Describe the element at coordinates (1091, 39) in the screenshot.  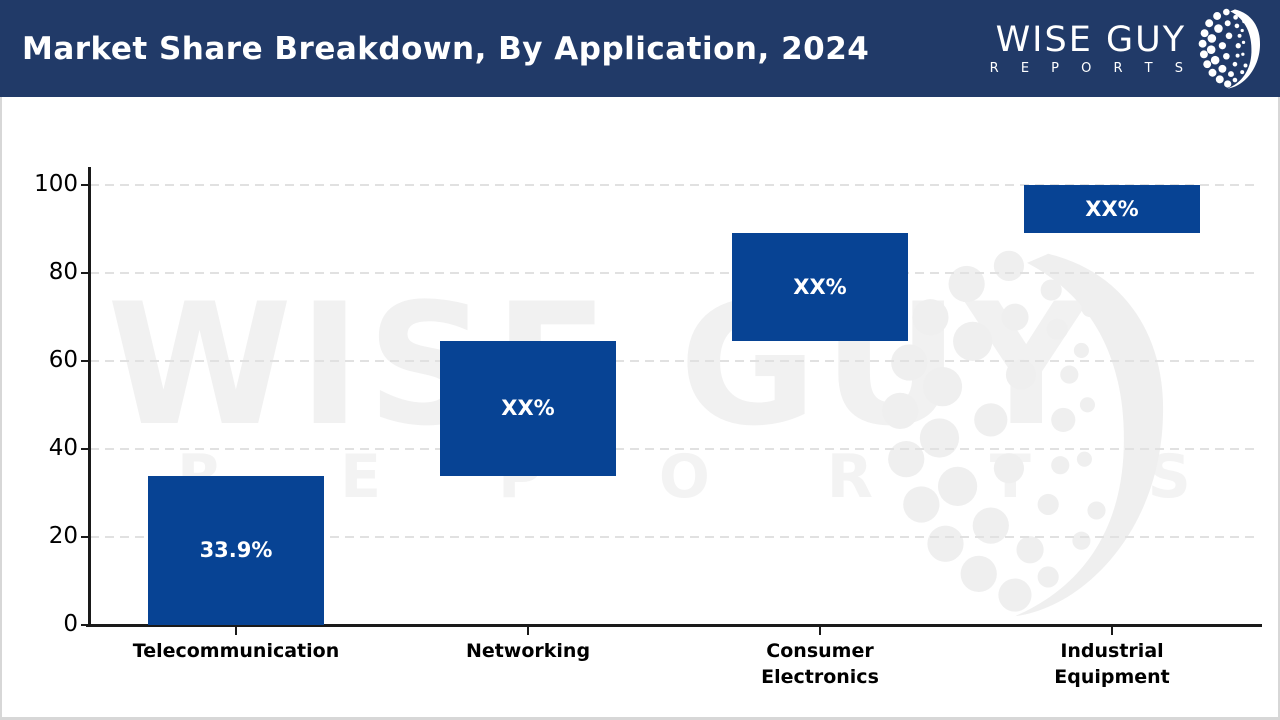
I see `brand-name: WISE GUY` at that location.